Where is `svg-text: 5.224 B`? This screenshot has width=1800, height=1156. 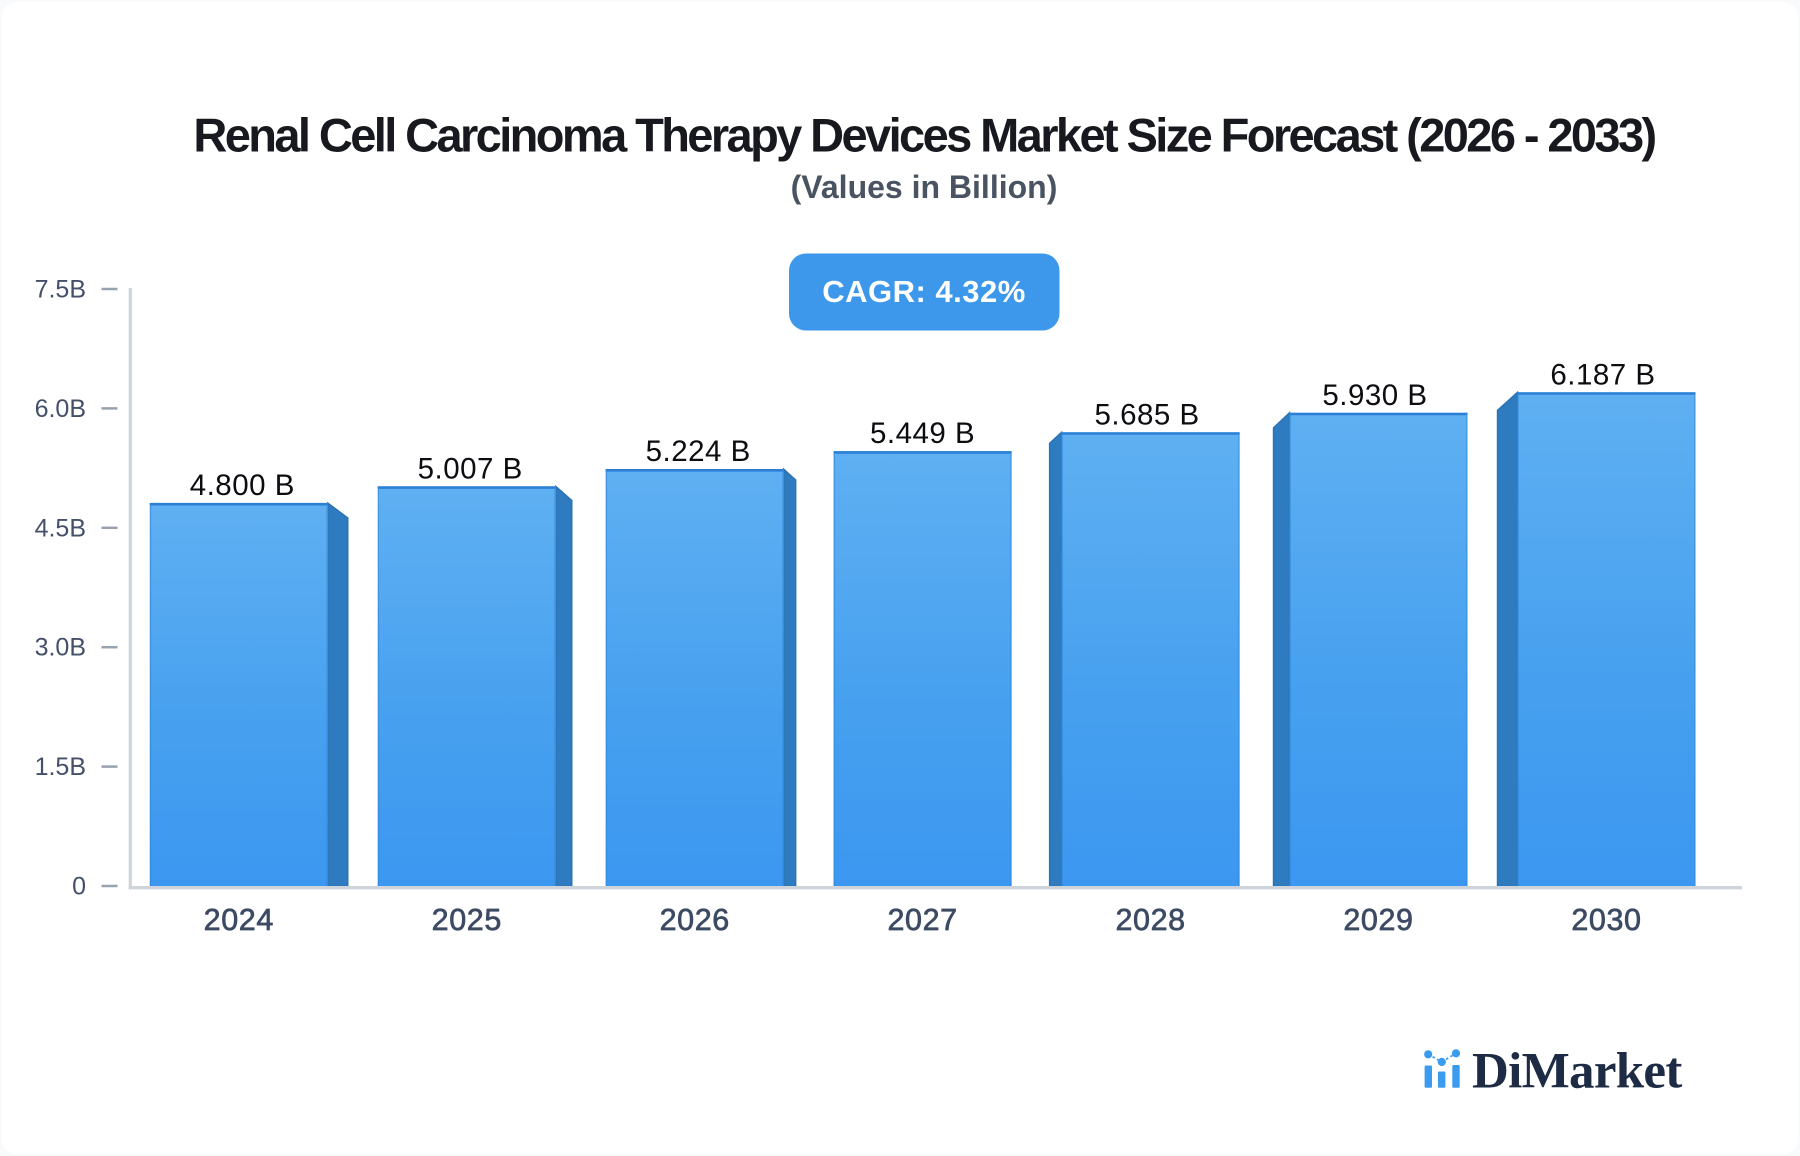
svg-text: 5.224 B is located at coordinates (698, 451).